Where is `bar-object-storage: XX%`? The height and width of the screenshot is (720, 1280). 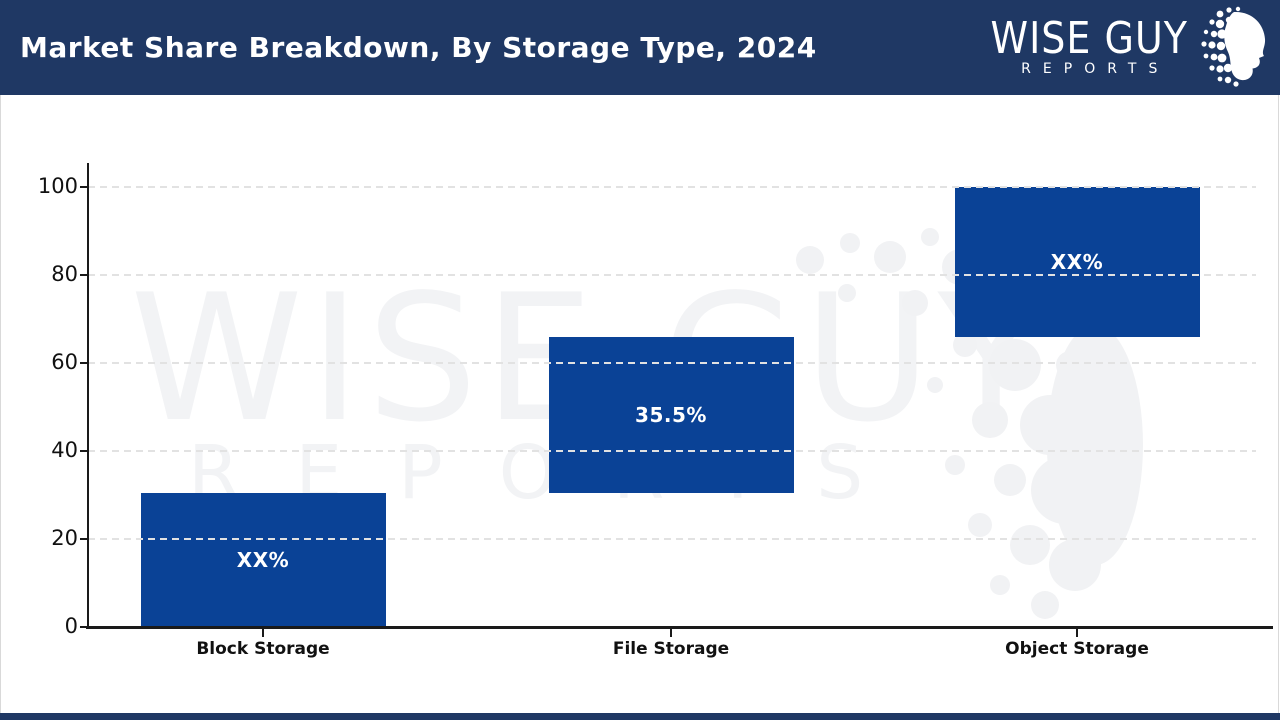 bar-object-storage: XX% is located at coordinates (1077, 262).